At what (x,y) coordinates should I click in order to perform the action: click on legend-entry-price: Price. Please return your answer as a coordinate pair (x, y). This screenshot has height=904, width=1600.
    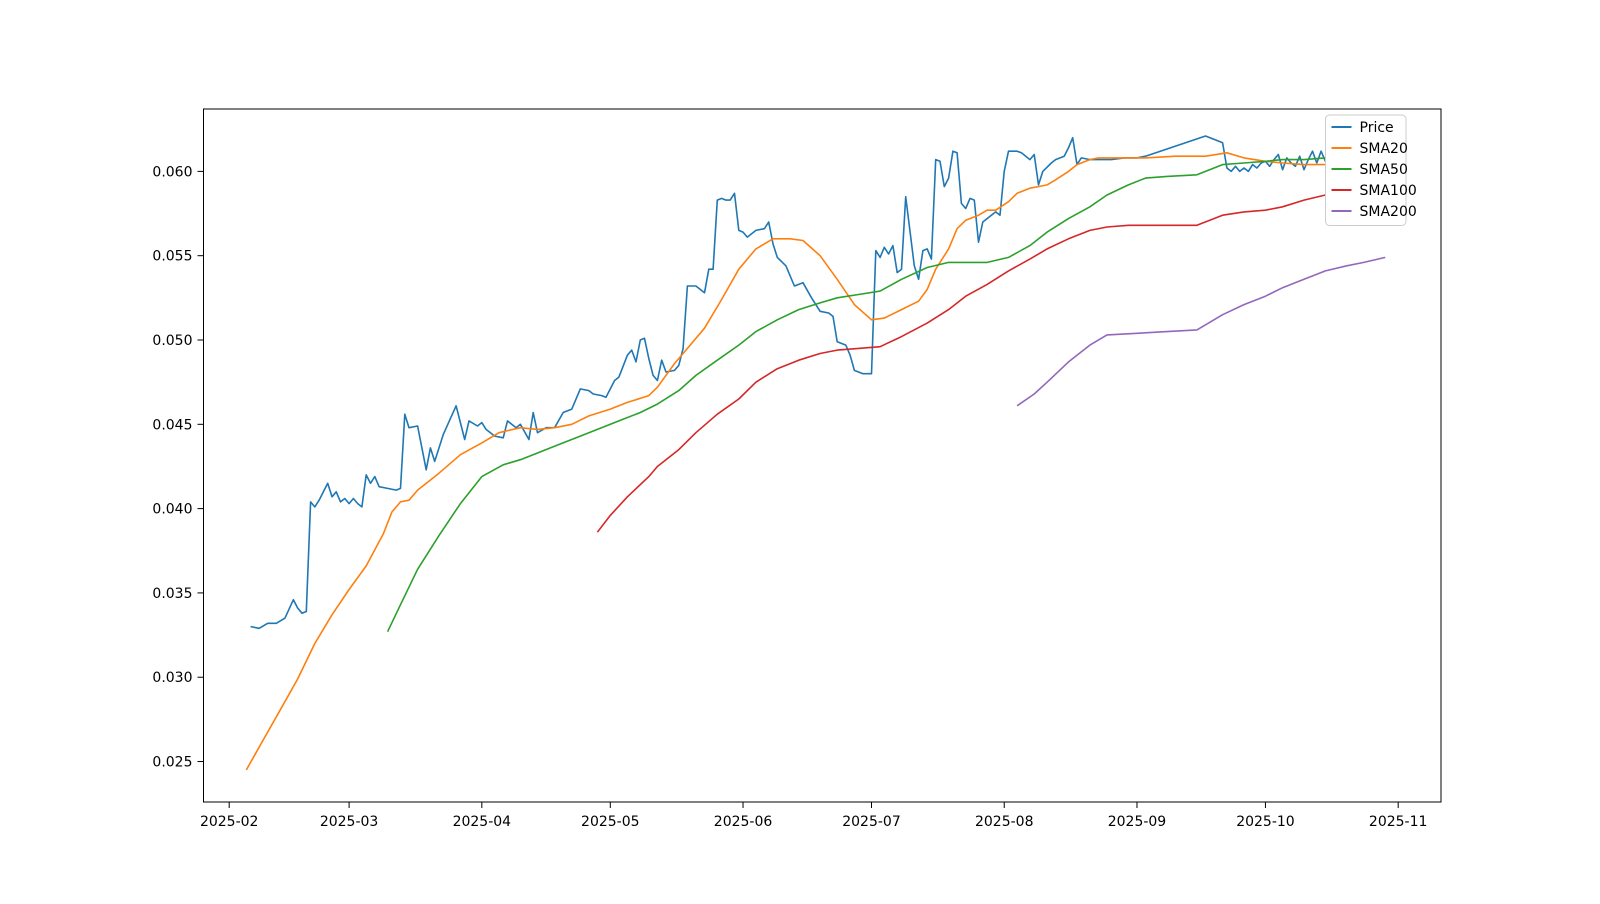
    Looking at the image, I should click on (1362, 128).